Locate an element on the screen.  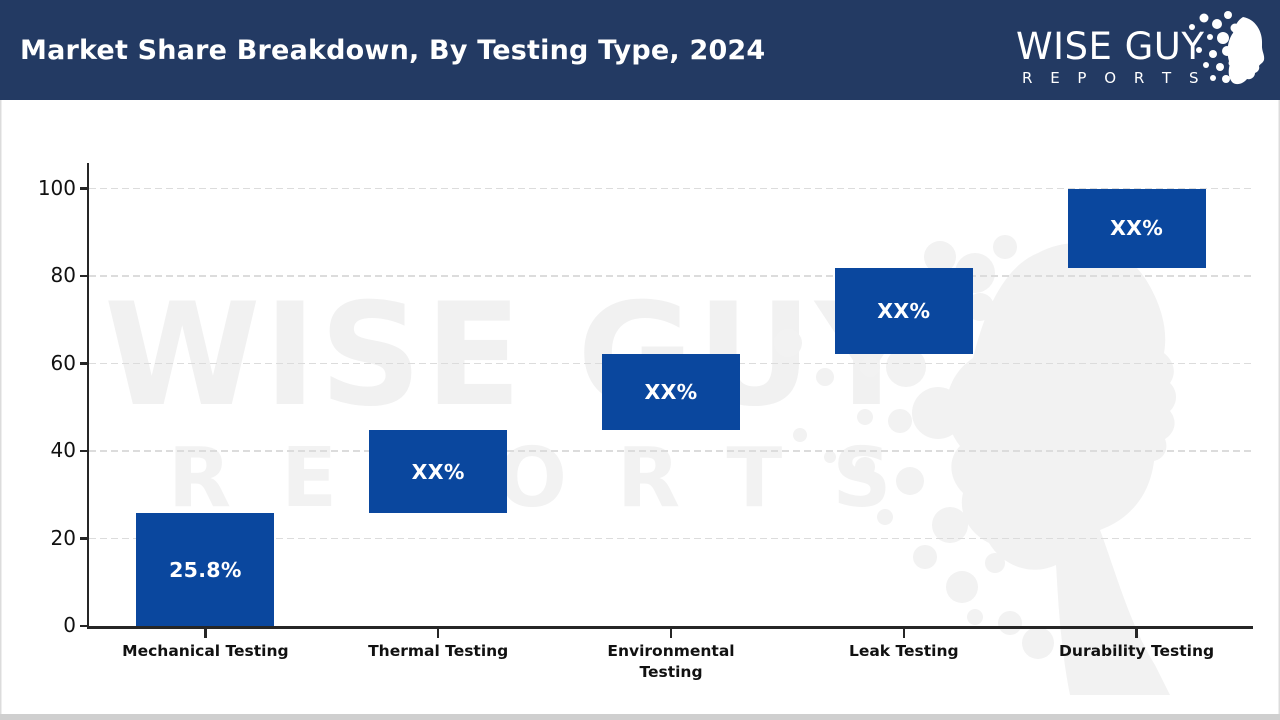
logo-subtext: R E P O R T S is located at coordinates (1113, 78).